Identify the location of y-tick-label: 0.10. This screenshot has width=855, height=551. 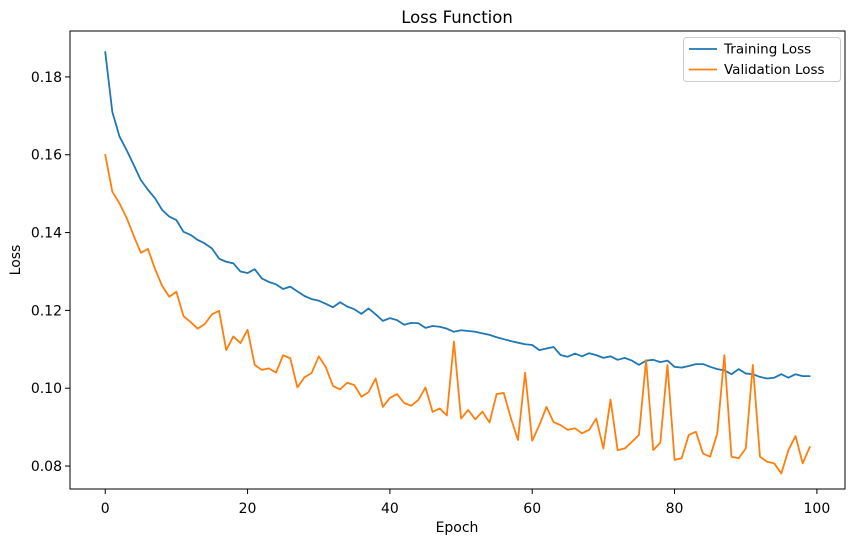
(46, 389).